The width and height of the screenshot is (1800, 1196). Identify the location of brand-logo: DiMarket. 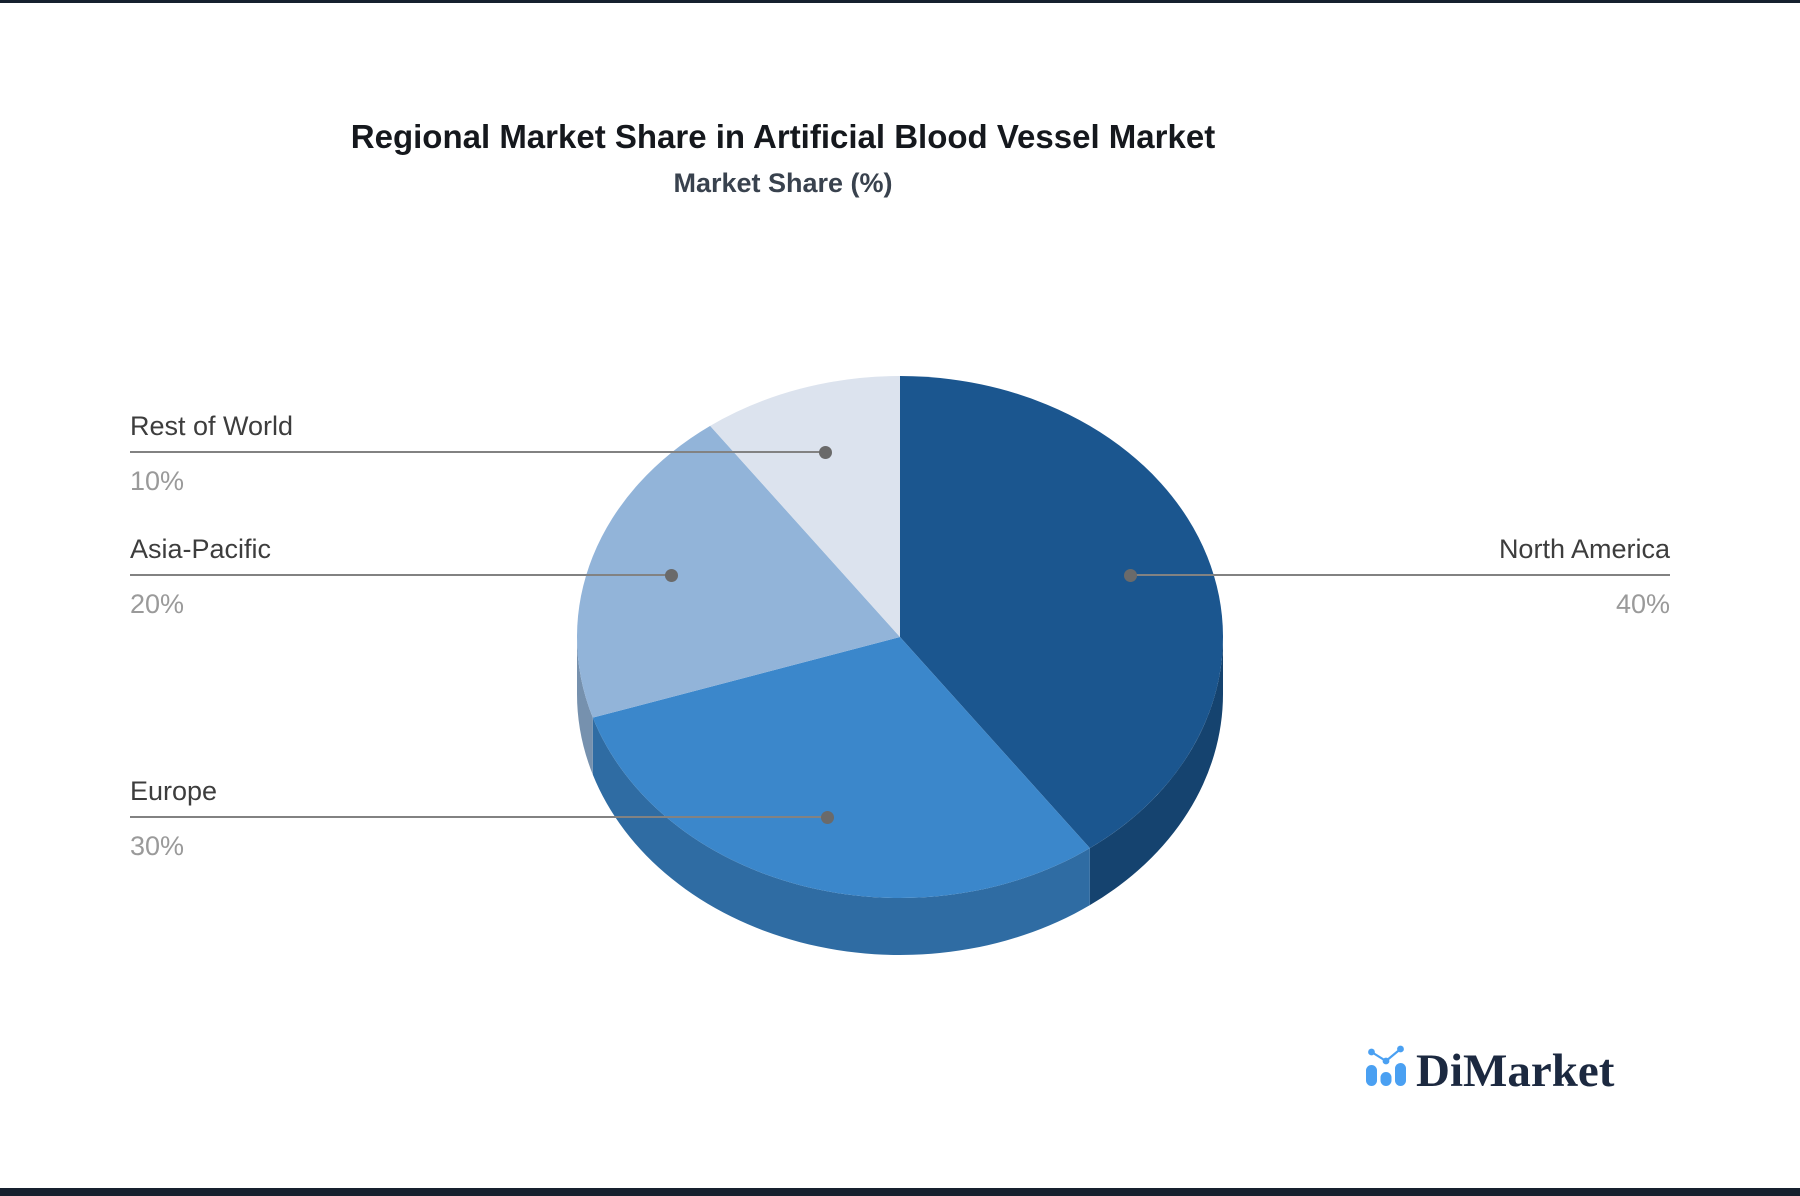
(1519, 1075).